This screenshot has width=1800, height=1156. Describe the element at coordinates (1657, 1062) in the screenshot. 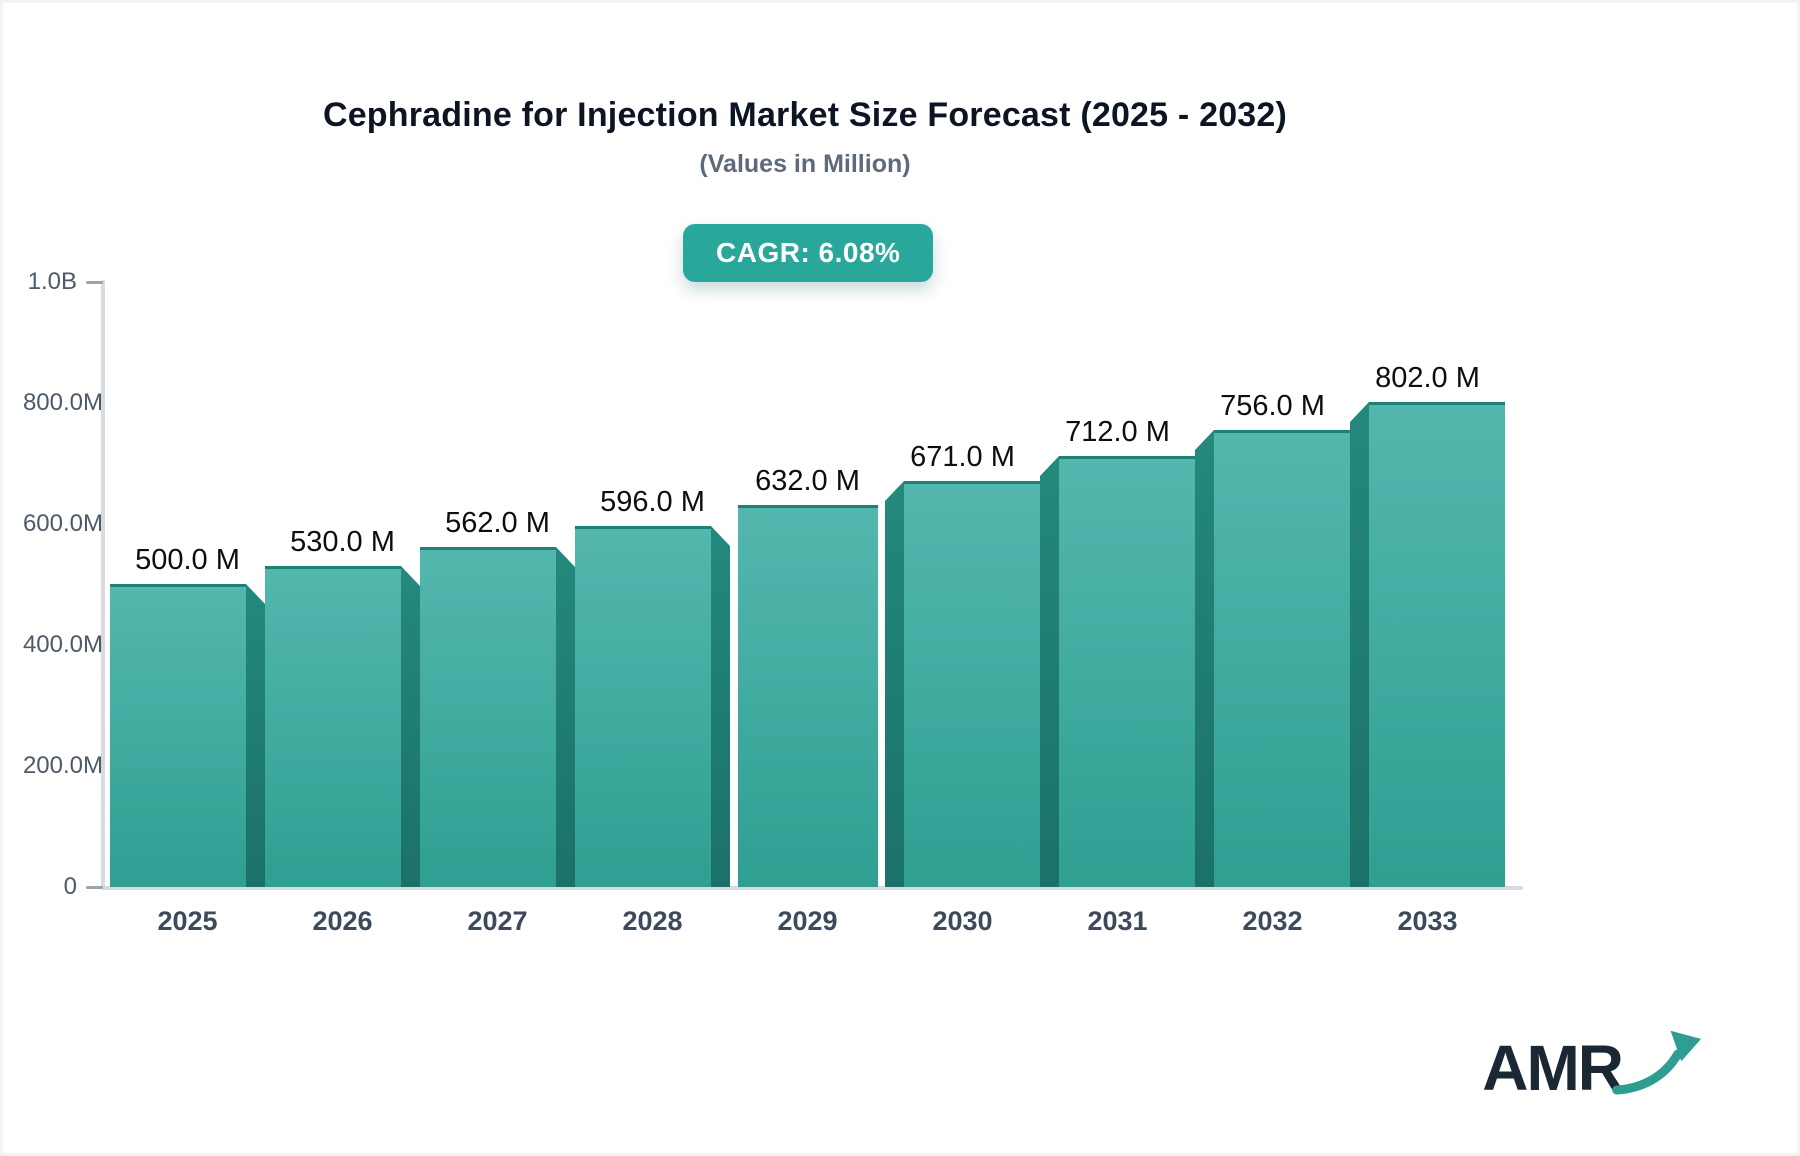

I see `trend-up-arrow-icon` at that location.